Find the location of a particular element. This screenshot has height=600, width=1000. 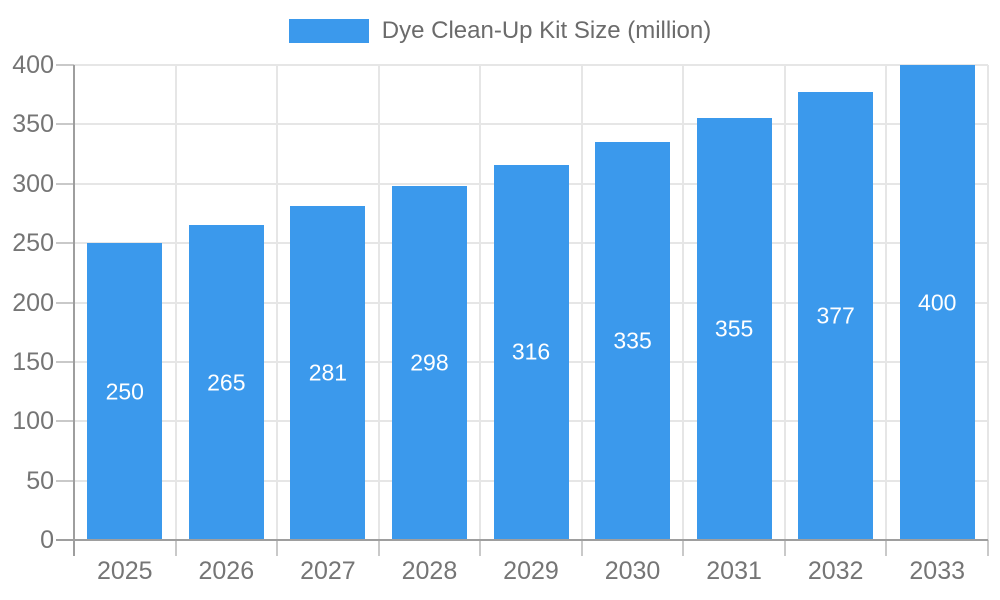

x-axis-tick-label: 2030 is located at coordinates (632, 571).